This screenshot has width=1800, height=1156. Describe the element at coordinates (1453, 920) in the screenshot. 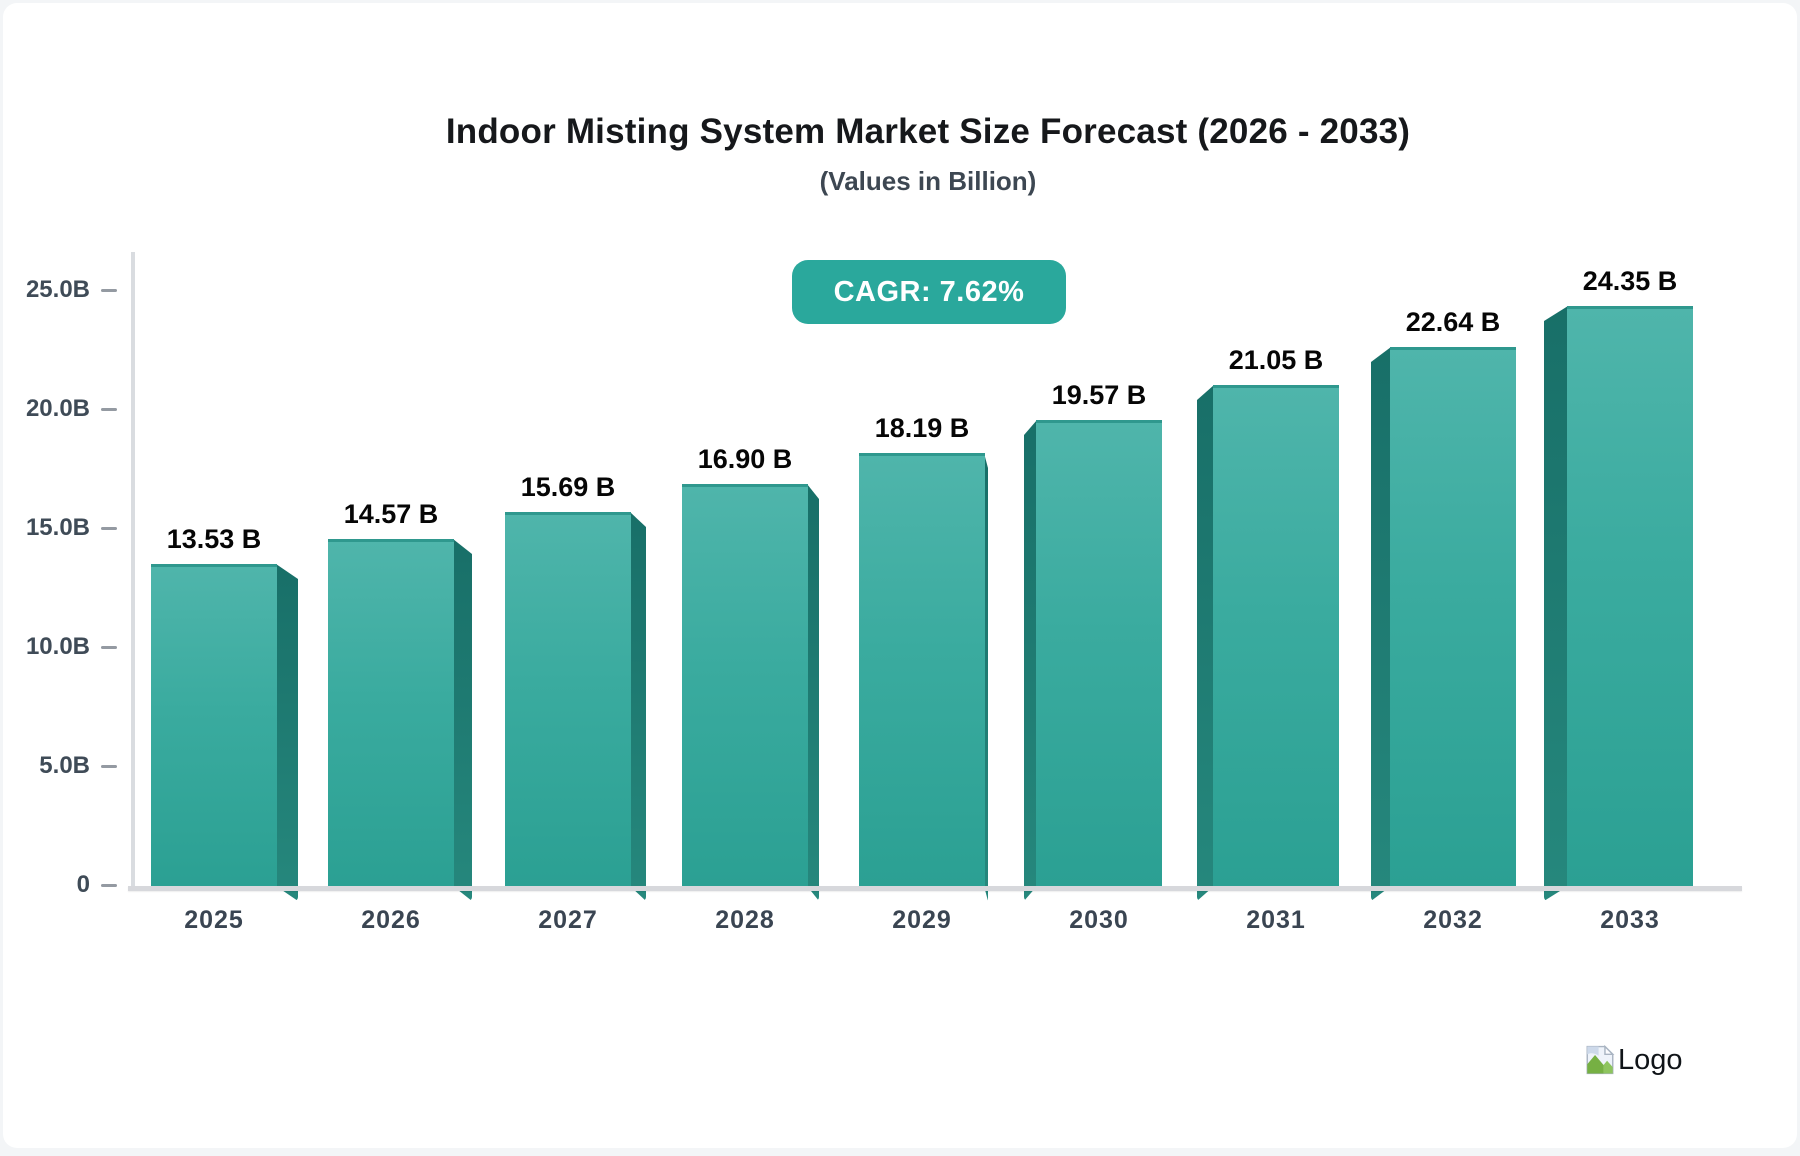

I see `x-axis-label-2032: 2032` at that location.